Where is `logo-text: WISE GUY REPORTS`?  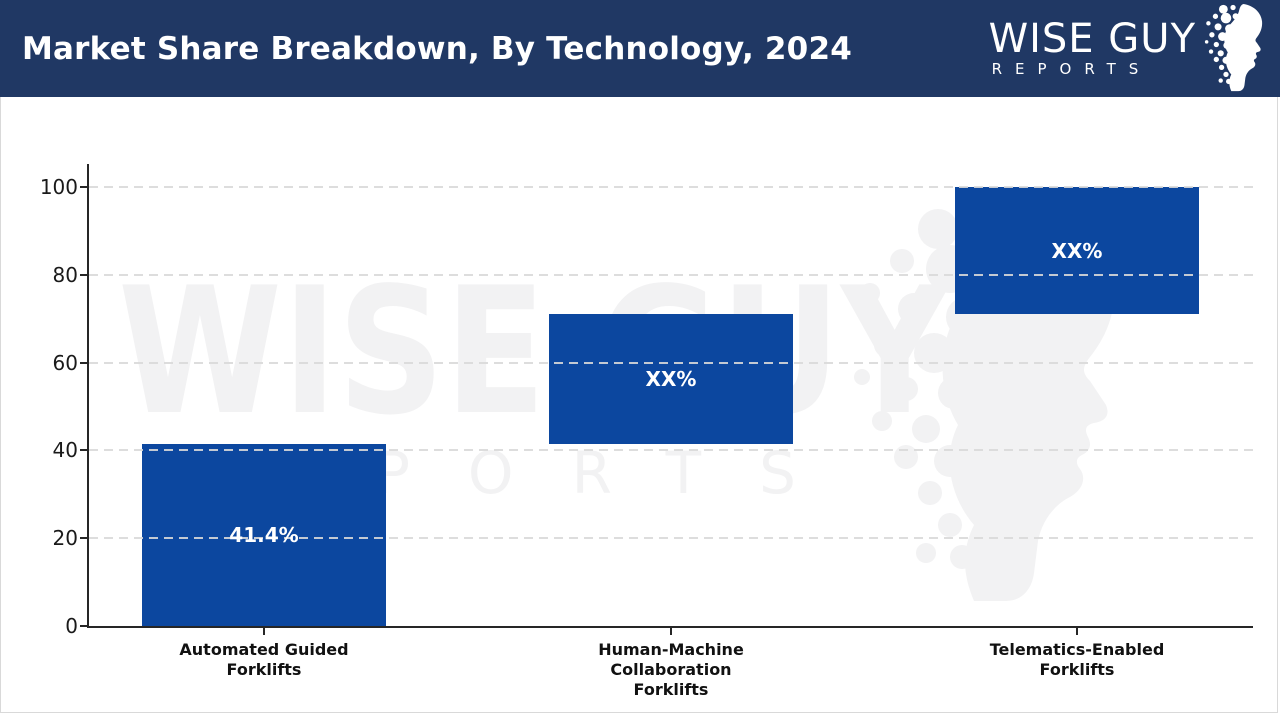
logo-text: WISE GUY REPORTS is located at coordinates (1092, 48).